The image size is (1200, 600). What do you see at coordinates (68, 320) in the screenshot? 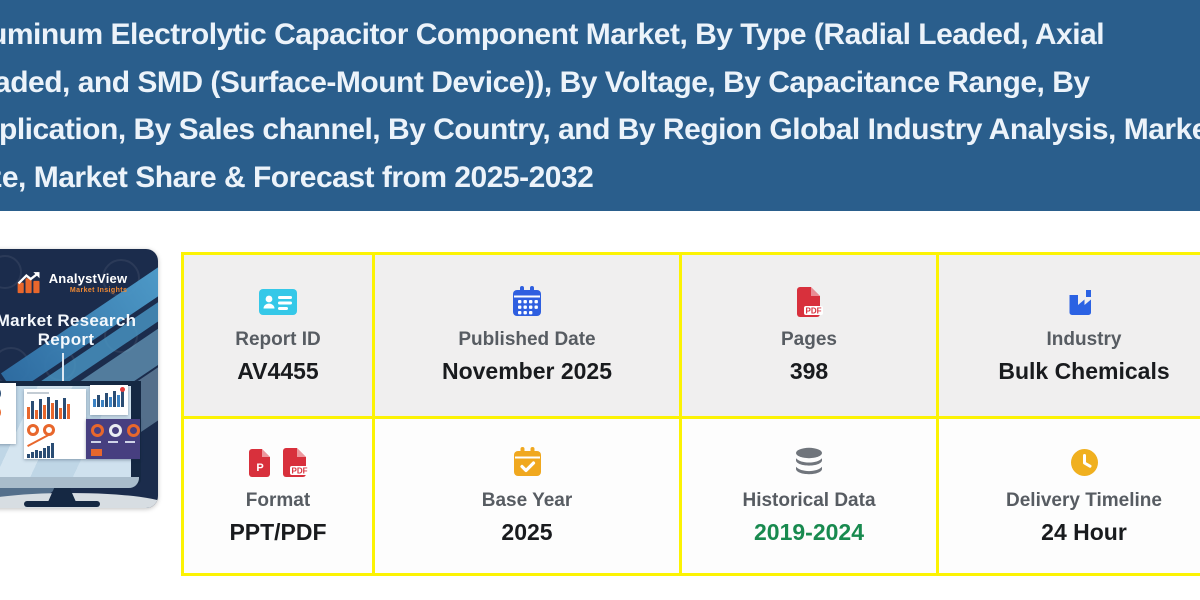
I see `cover-title-line1: Market Research` at bounding box center [68, 320].